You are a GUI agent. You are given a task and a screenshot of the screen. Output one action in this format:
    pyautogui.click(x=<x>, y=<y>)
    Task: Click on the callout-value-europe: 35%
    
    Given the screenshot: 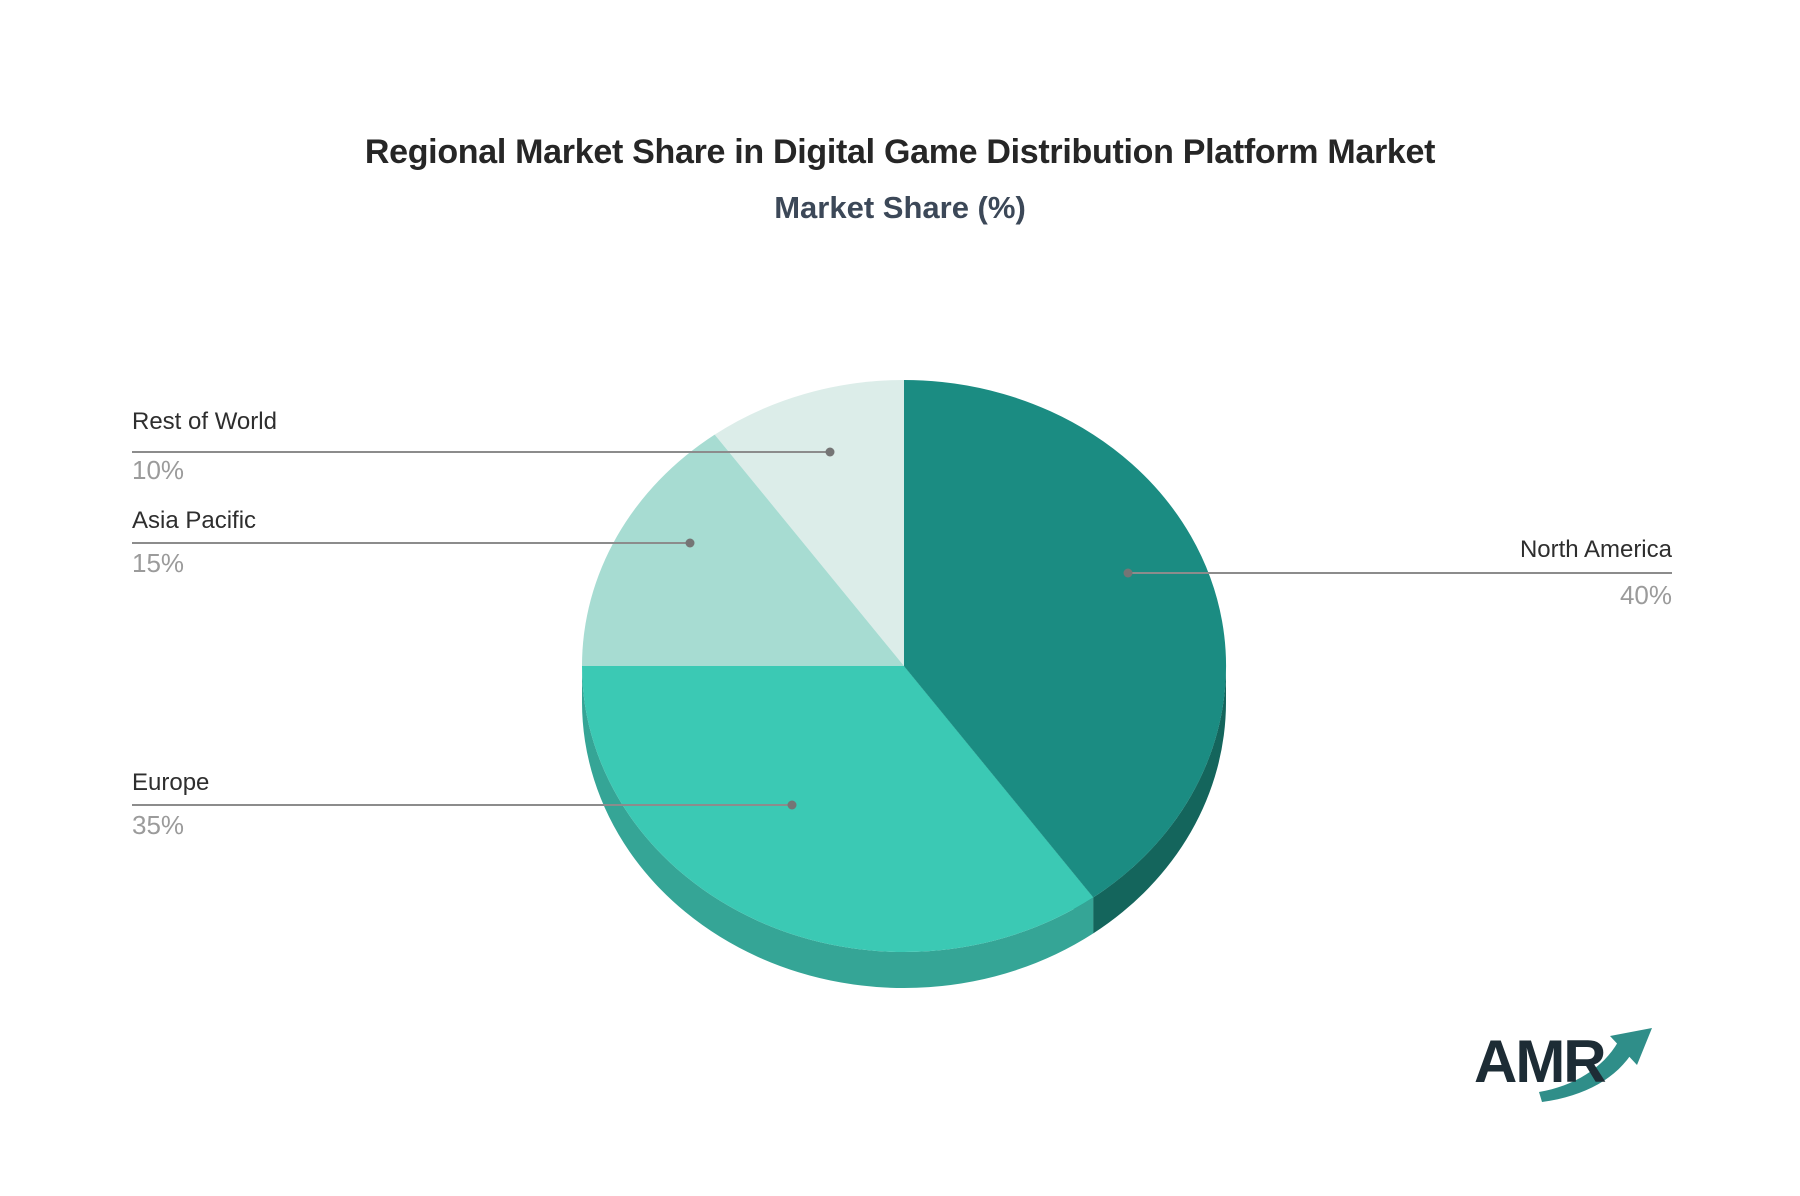 What is the action you would take?
    pyautogui.click(x=158, y=825)
    